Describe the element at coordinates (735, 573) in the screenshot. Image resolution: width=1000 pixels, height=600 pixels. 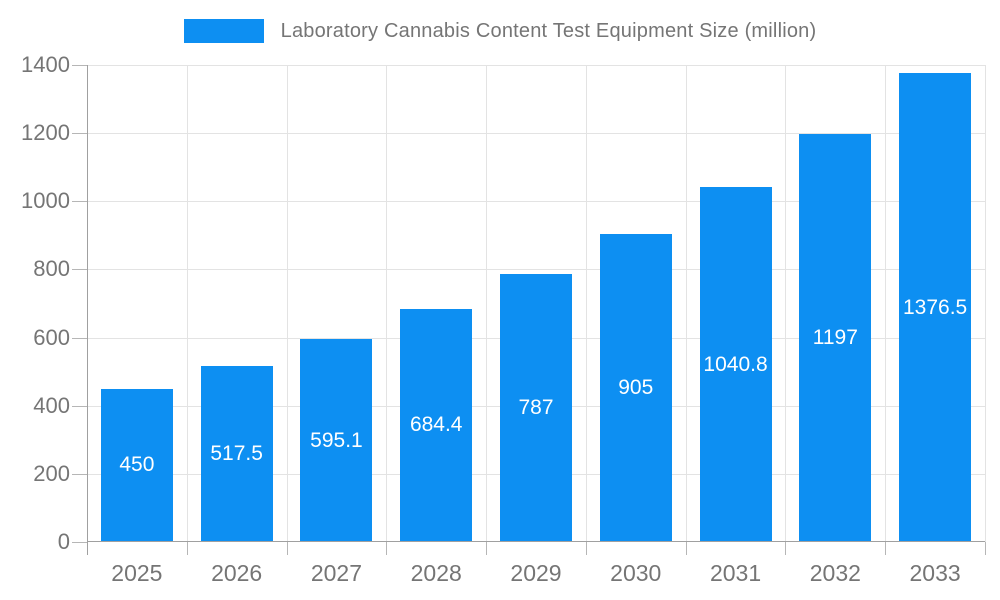
I see `x-axis-category-label: 2031` at that location.